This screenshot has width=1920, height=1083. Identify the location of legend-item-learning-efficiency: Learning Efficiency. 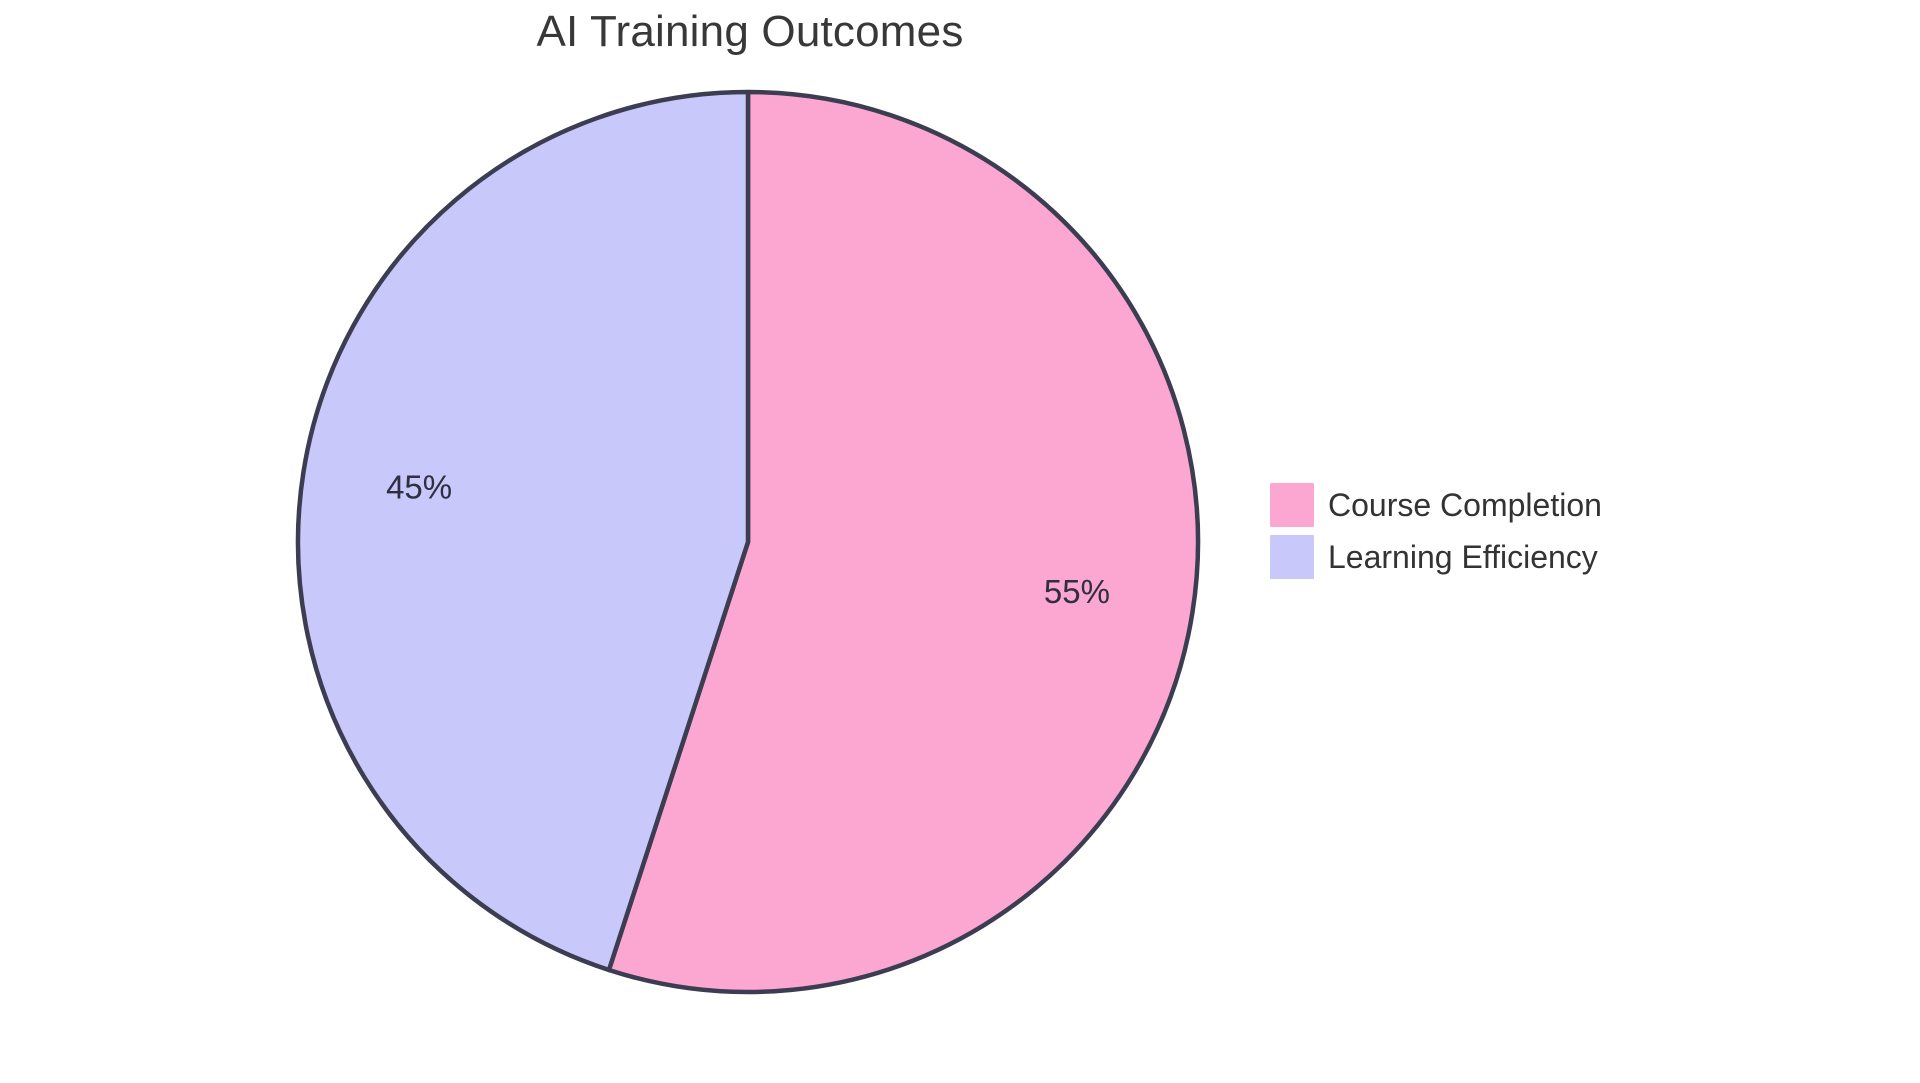
(1436, 557).